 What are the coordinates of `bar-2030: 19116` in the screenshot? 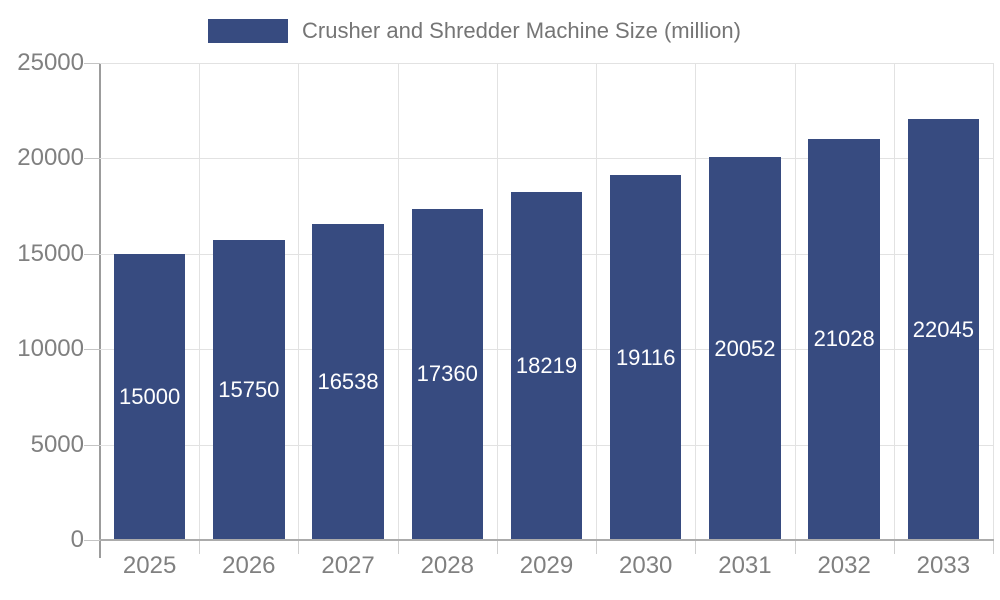 It's located at (646, 357).